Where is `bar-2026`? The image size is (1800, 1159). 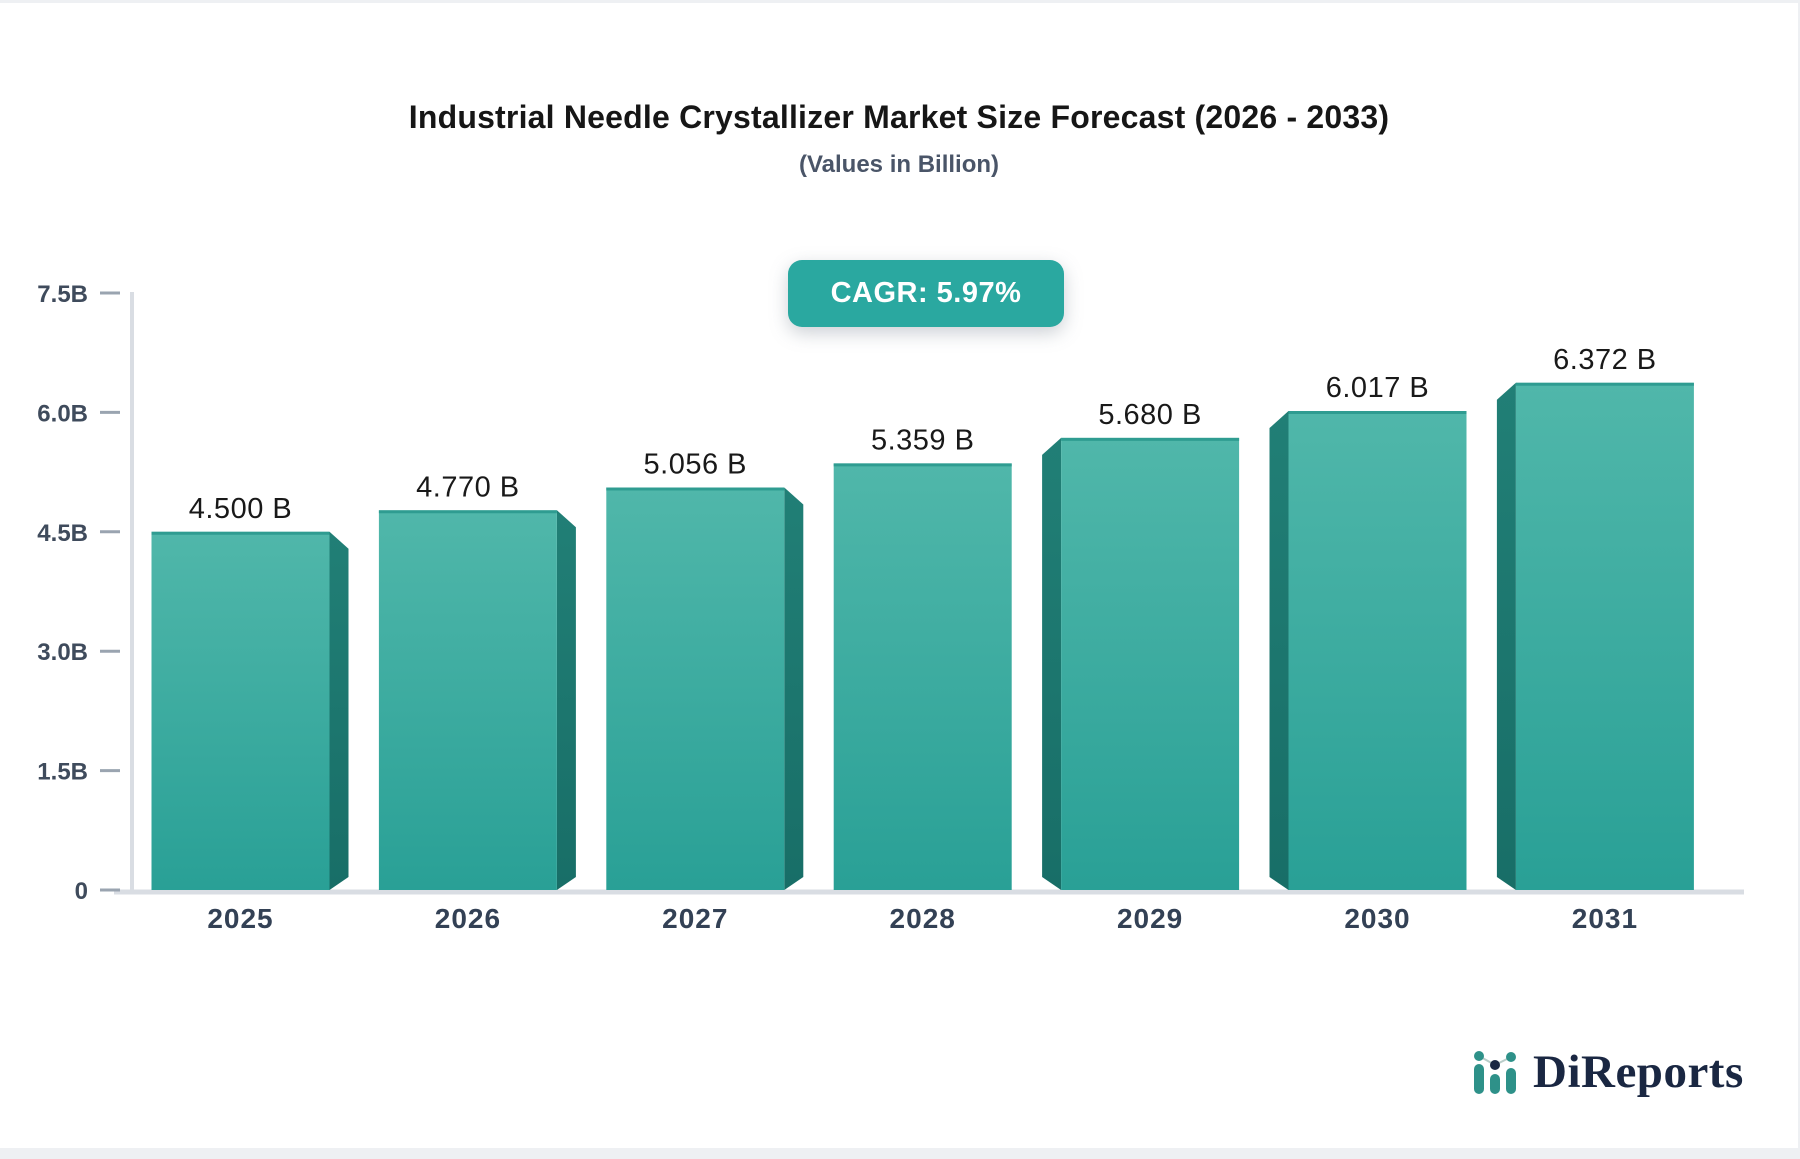
bar-2026 is located at coordinates (467, 700).